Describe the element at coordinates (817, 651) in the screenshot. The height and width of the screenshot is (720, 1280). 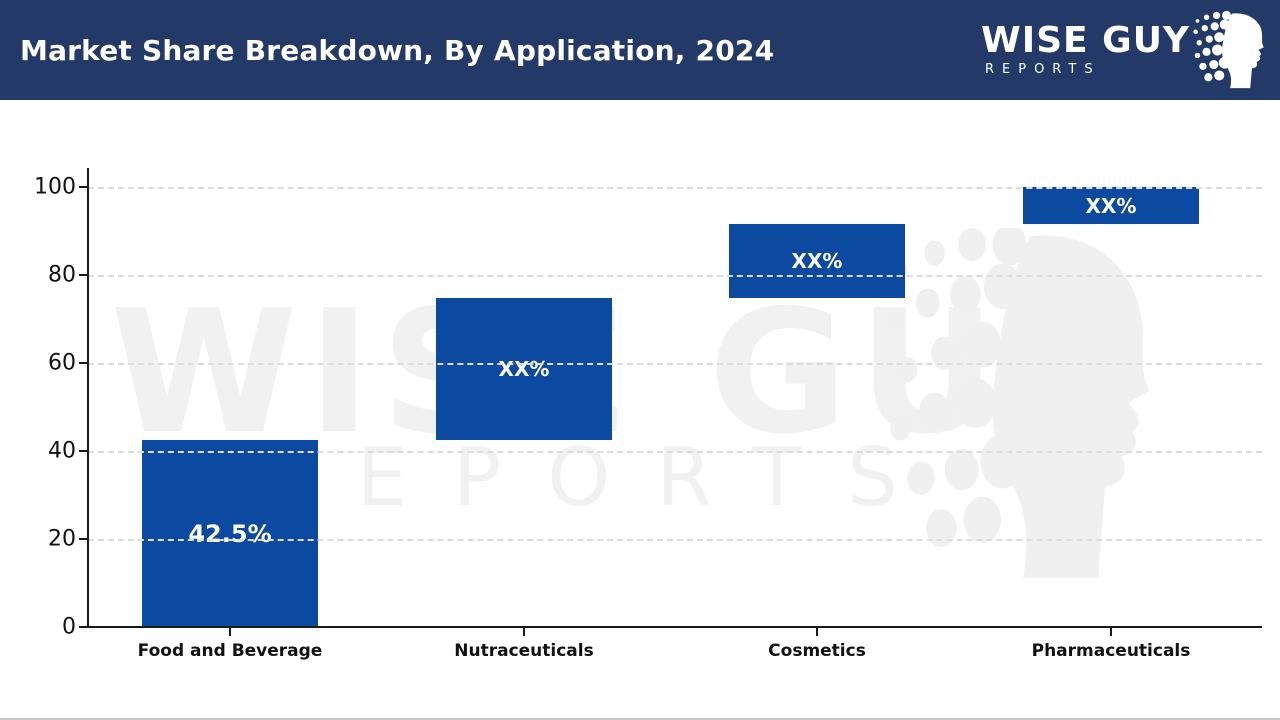
I see `x-category-label-cosmetics: Cosmetics` at that location.